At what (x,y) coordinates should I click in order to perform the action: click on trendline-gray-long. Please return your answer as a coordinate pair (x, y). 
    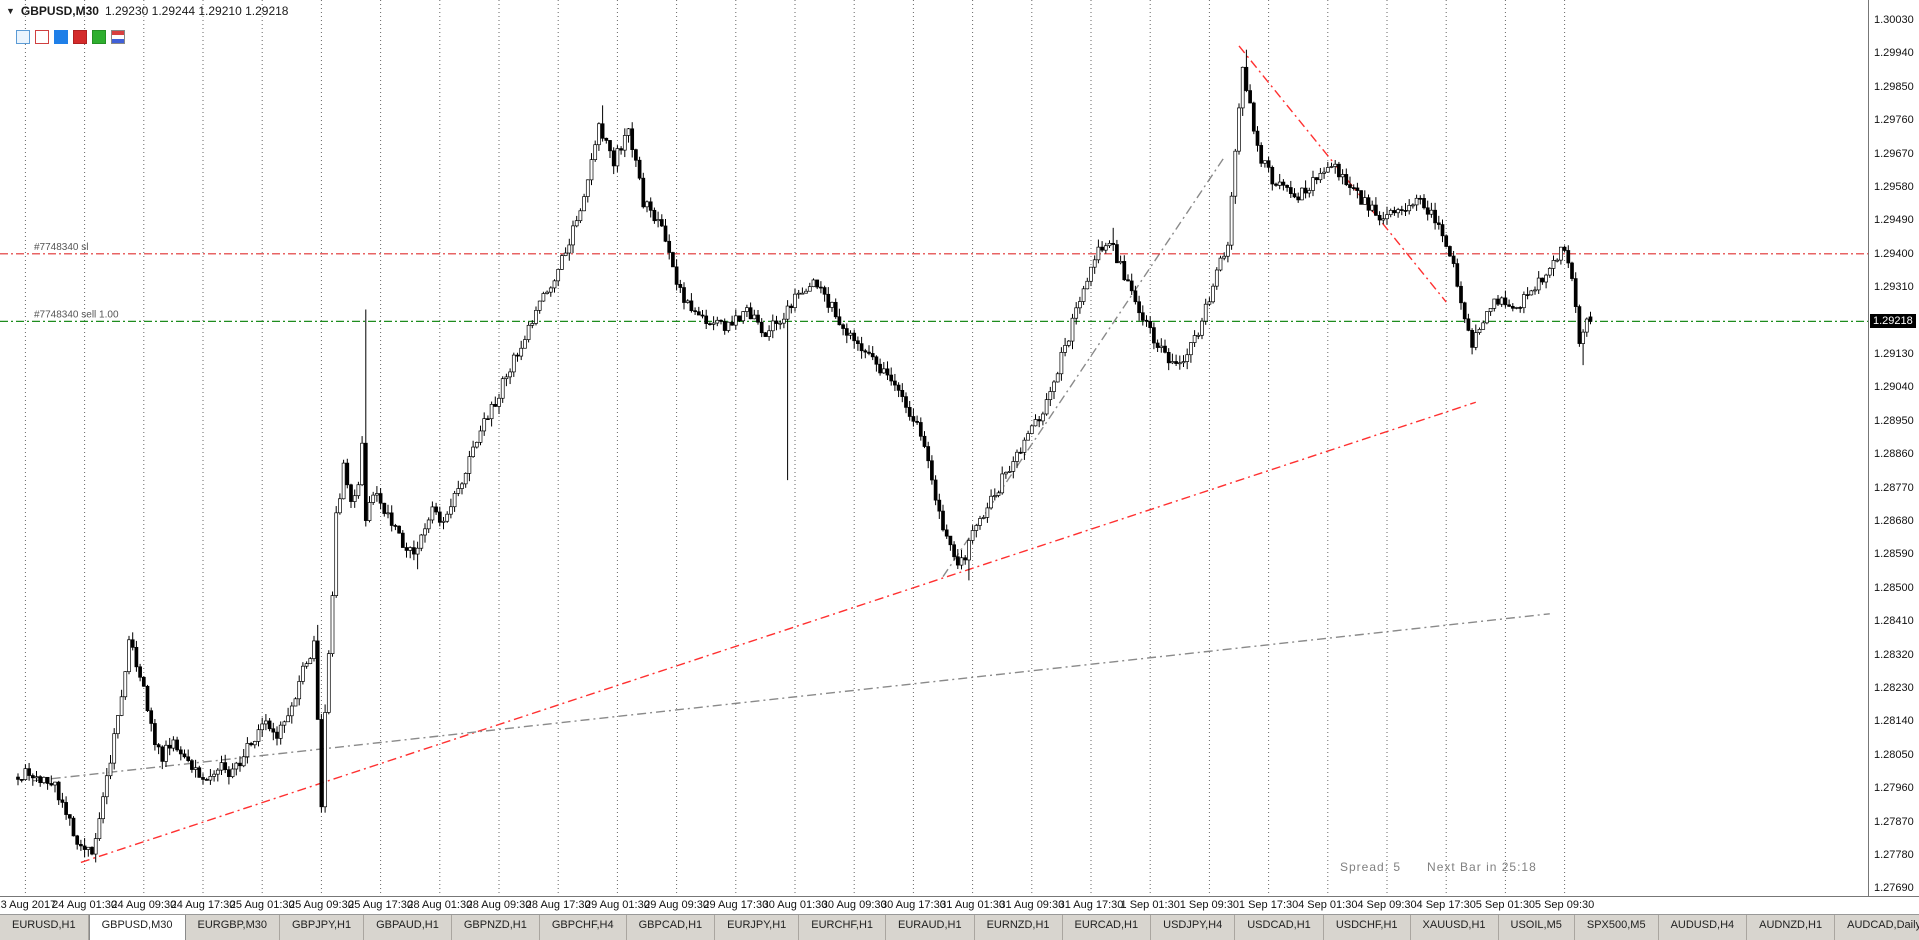
    Looking at the image, I should click on (791, 697).